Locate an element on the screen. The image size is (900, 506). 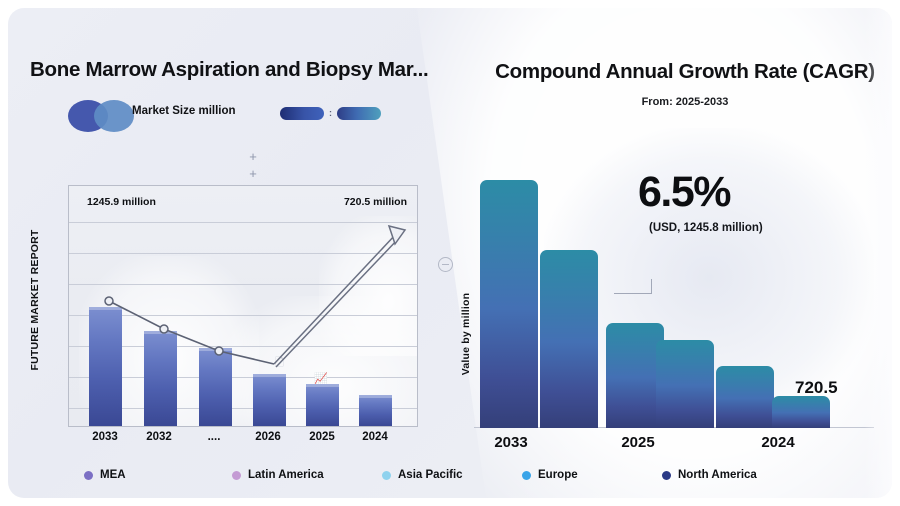
legend-item-europe: Europe is located at coordinates (592, 475).